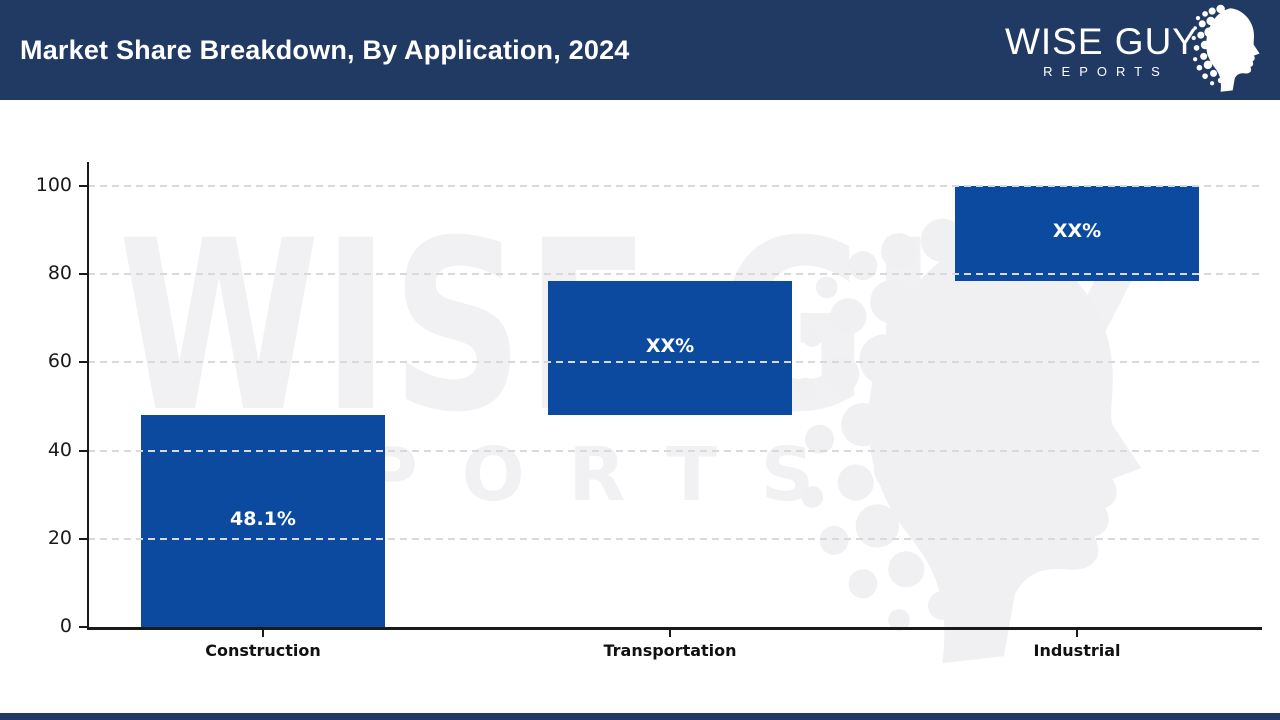  I want to click on footer-bar, so click(640, 716).